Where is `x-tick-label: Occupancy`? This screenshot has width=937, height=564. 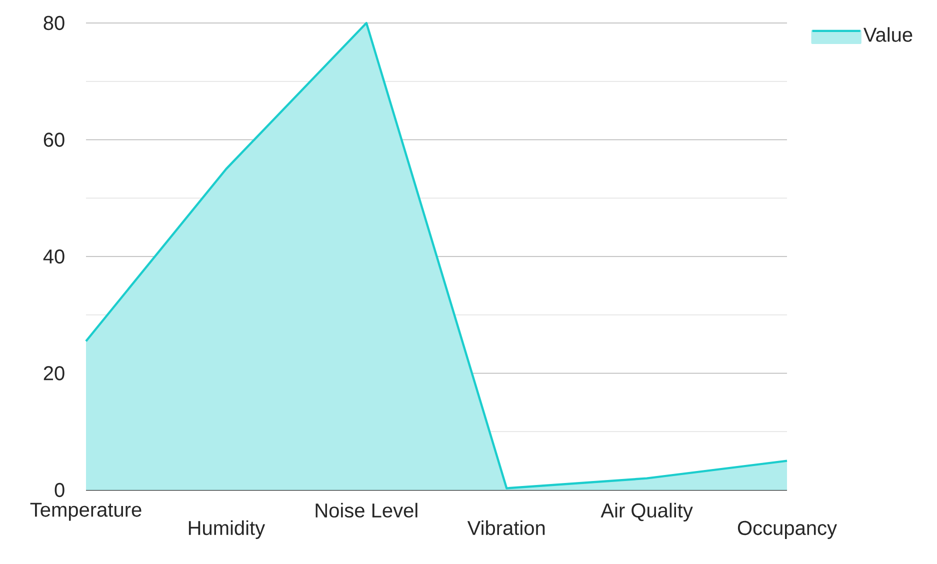 x-tick-label: Occupancy is located at coordinates (787, 530).